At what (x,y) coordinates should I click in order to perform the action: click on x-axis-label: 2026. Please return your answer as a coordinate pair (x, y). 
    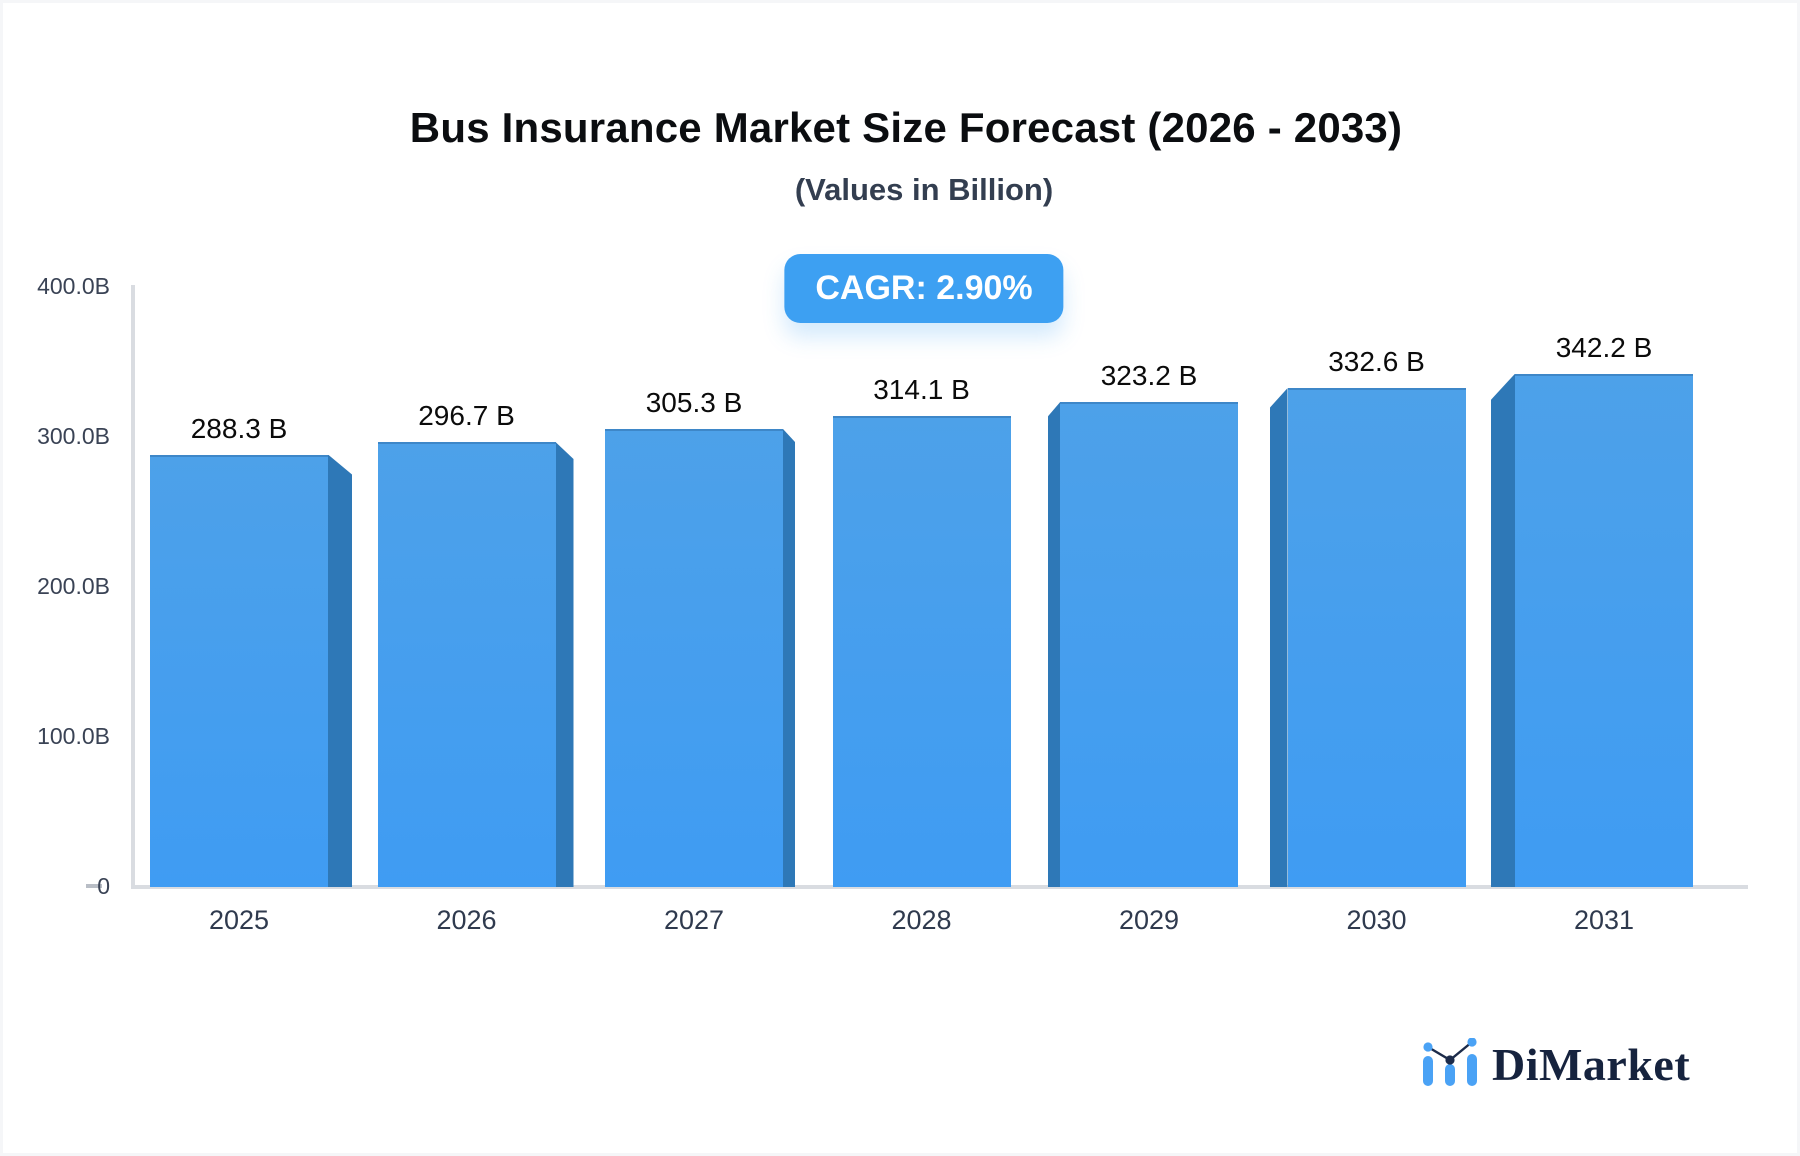
    Looking at the image, I should click on (466, 920).